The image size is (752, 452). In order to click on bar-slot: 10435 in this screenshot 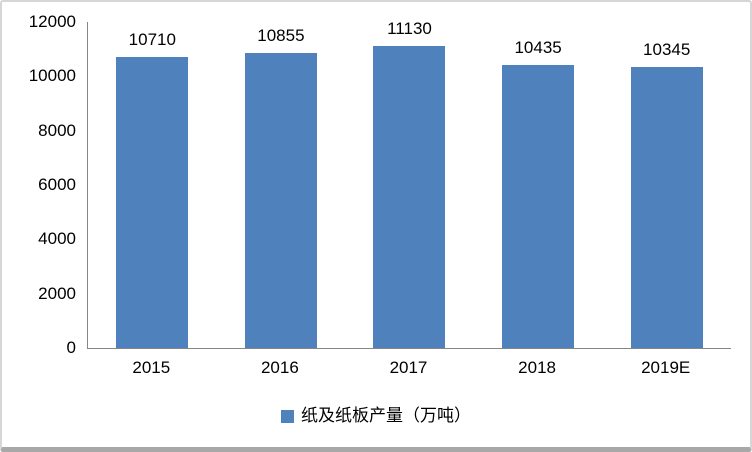, I will do `click(538, 185)`.